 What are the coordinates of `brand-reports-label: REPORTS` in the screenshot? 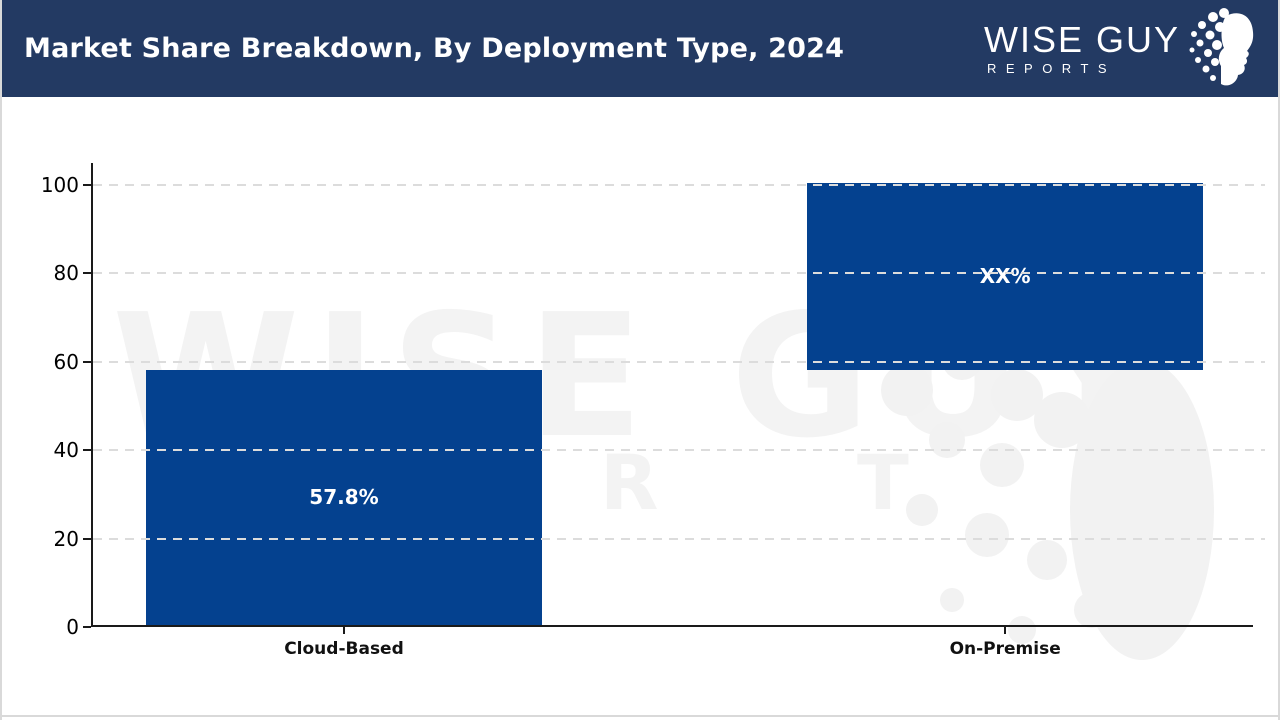 It's located at (1051, 68).